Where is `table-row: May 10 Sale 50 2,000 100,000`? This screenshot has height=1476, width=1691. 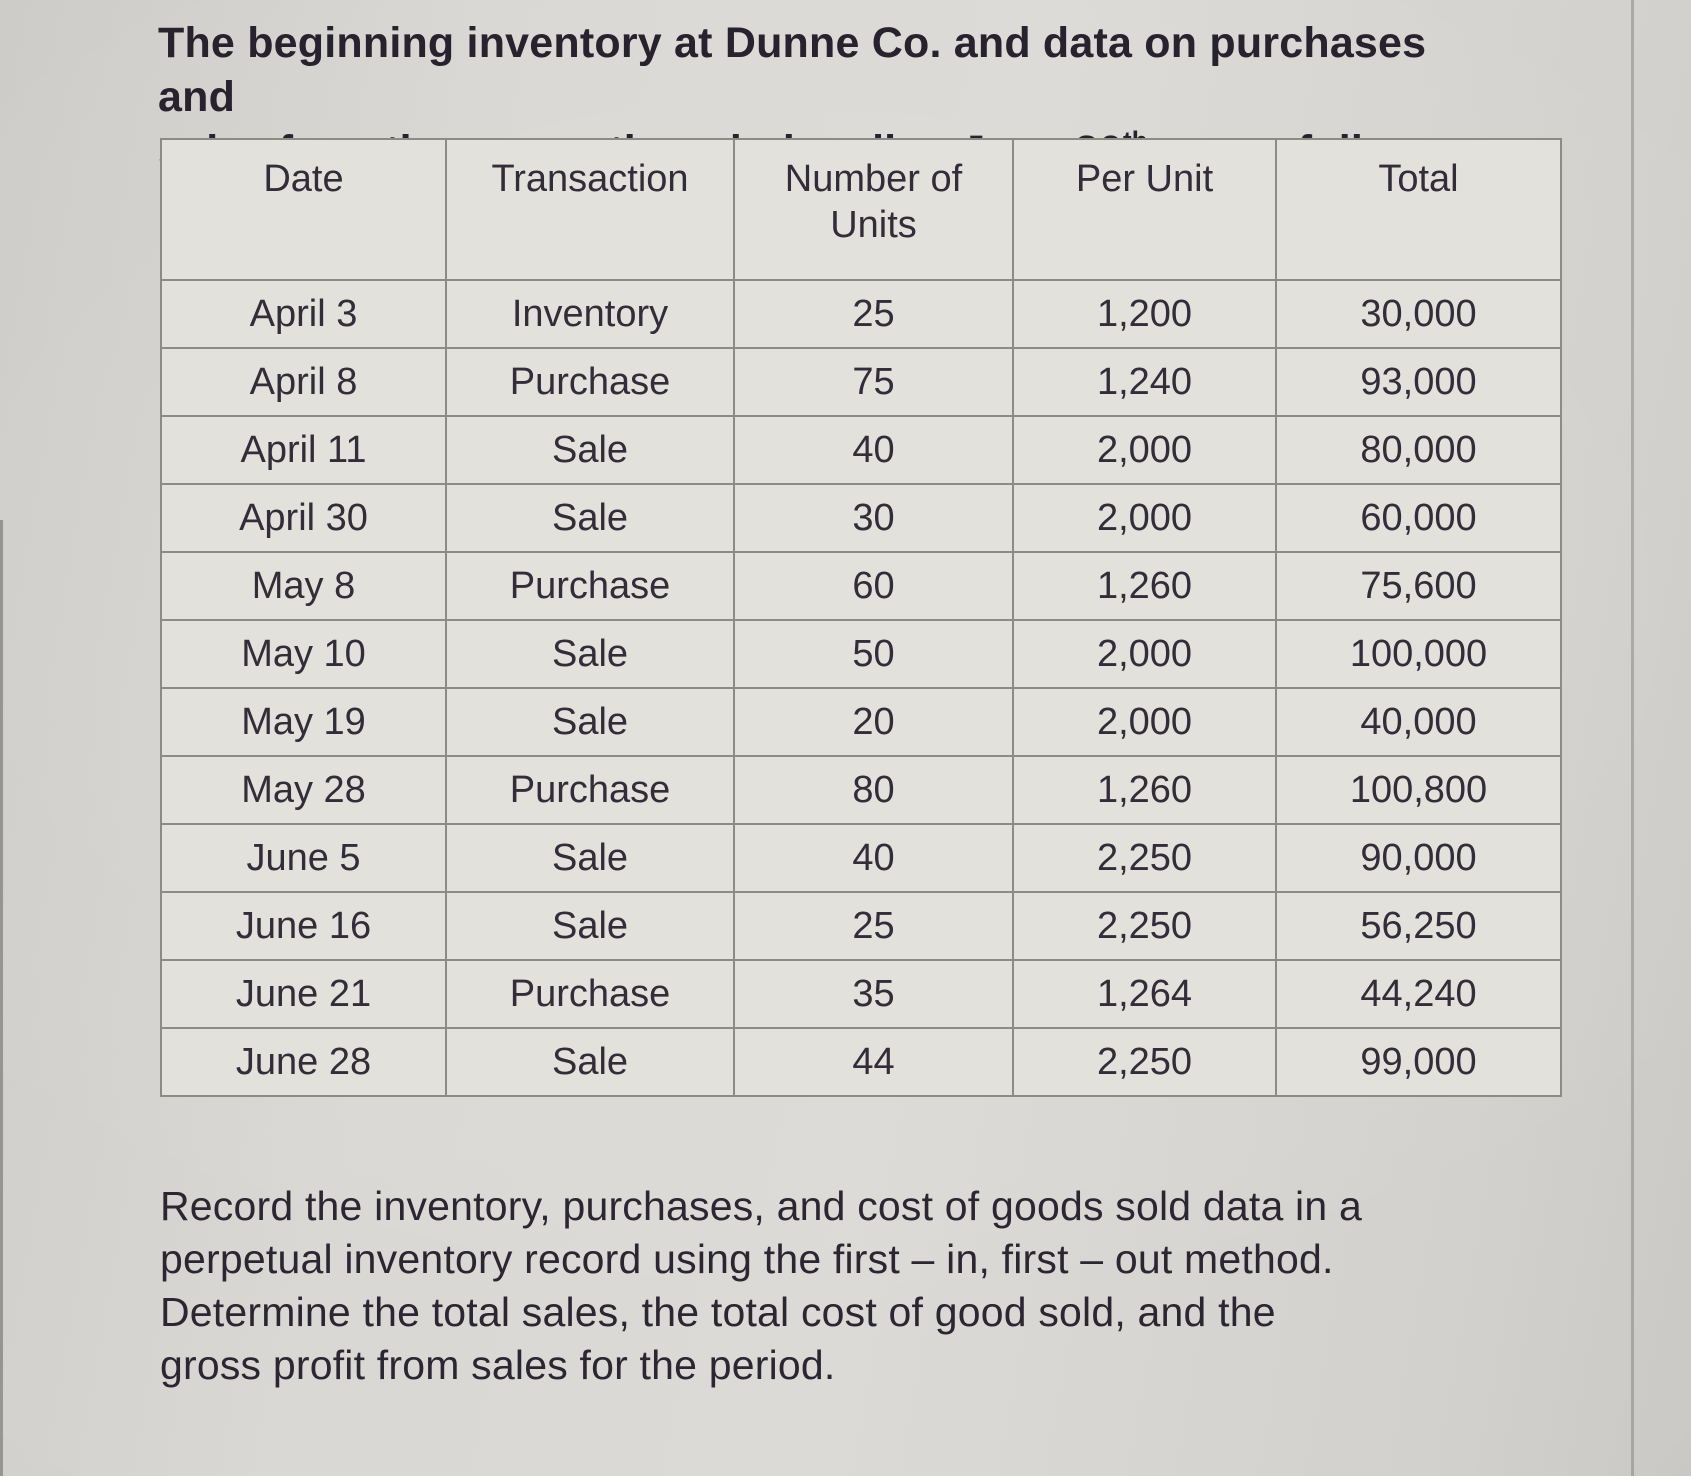
table-row: May 10 Sale 50 2,000 100,000 is located at coordinates (861, 654).